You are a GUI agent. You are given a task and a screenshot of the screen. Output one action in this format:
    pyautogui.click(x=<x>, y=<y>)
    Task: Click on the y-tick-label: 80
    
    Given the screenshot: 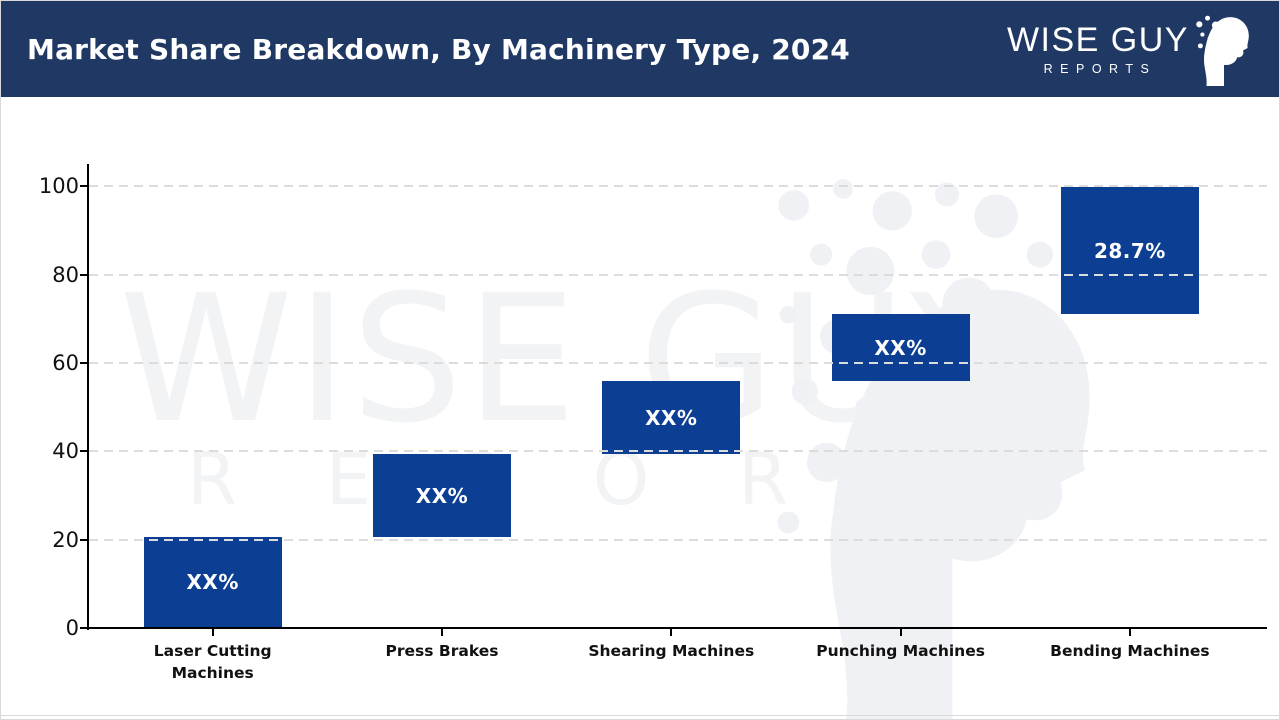 What is the action you would take?
    pyautogui.click(x=65, y=274)
    